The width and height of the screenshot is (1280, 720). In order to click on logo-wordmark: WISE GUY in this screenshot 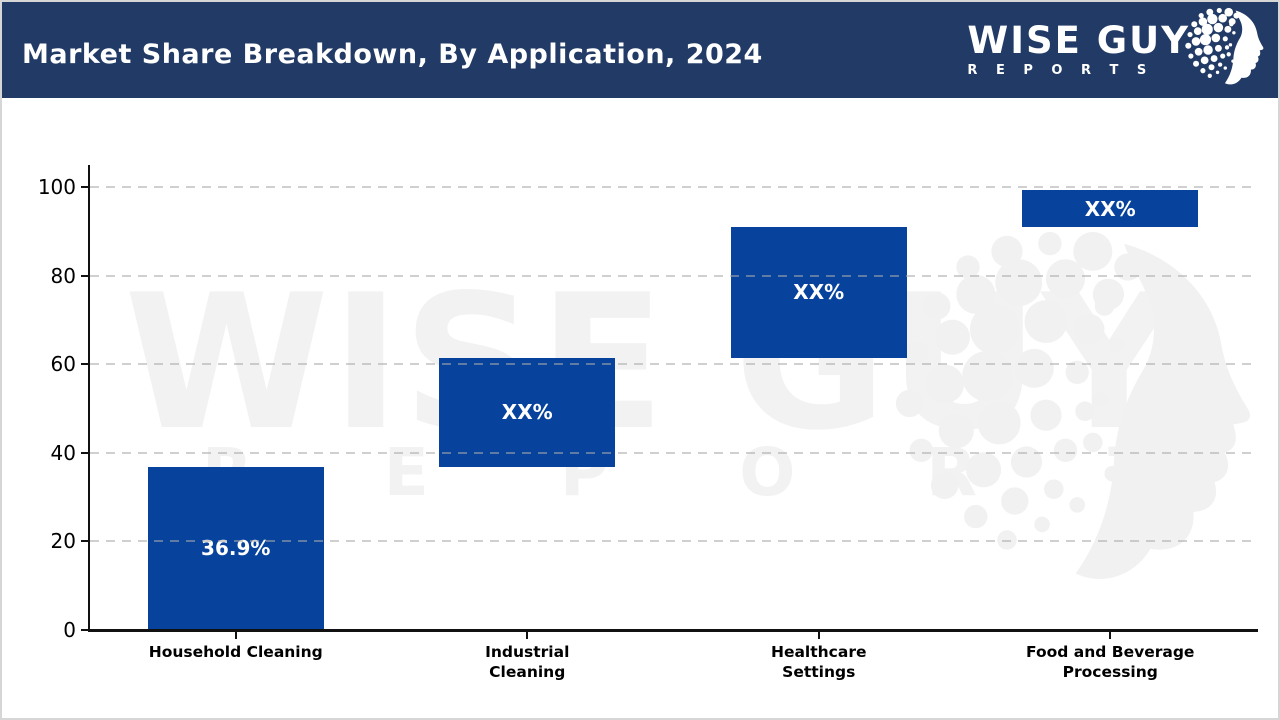, I will do `click(1078, 40)`.